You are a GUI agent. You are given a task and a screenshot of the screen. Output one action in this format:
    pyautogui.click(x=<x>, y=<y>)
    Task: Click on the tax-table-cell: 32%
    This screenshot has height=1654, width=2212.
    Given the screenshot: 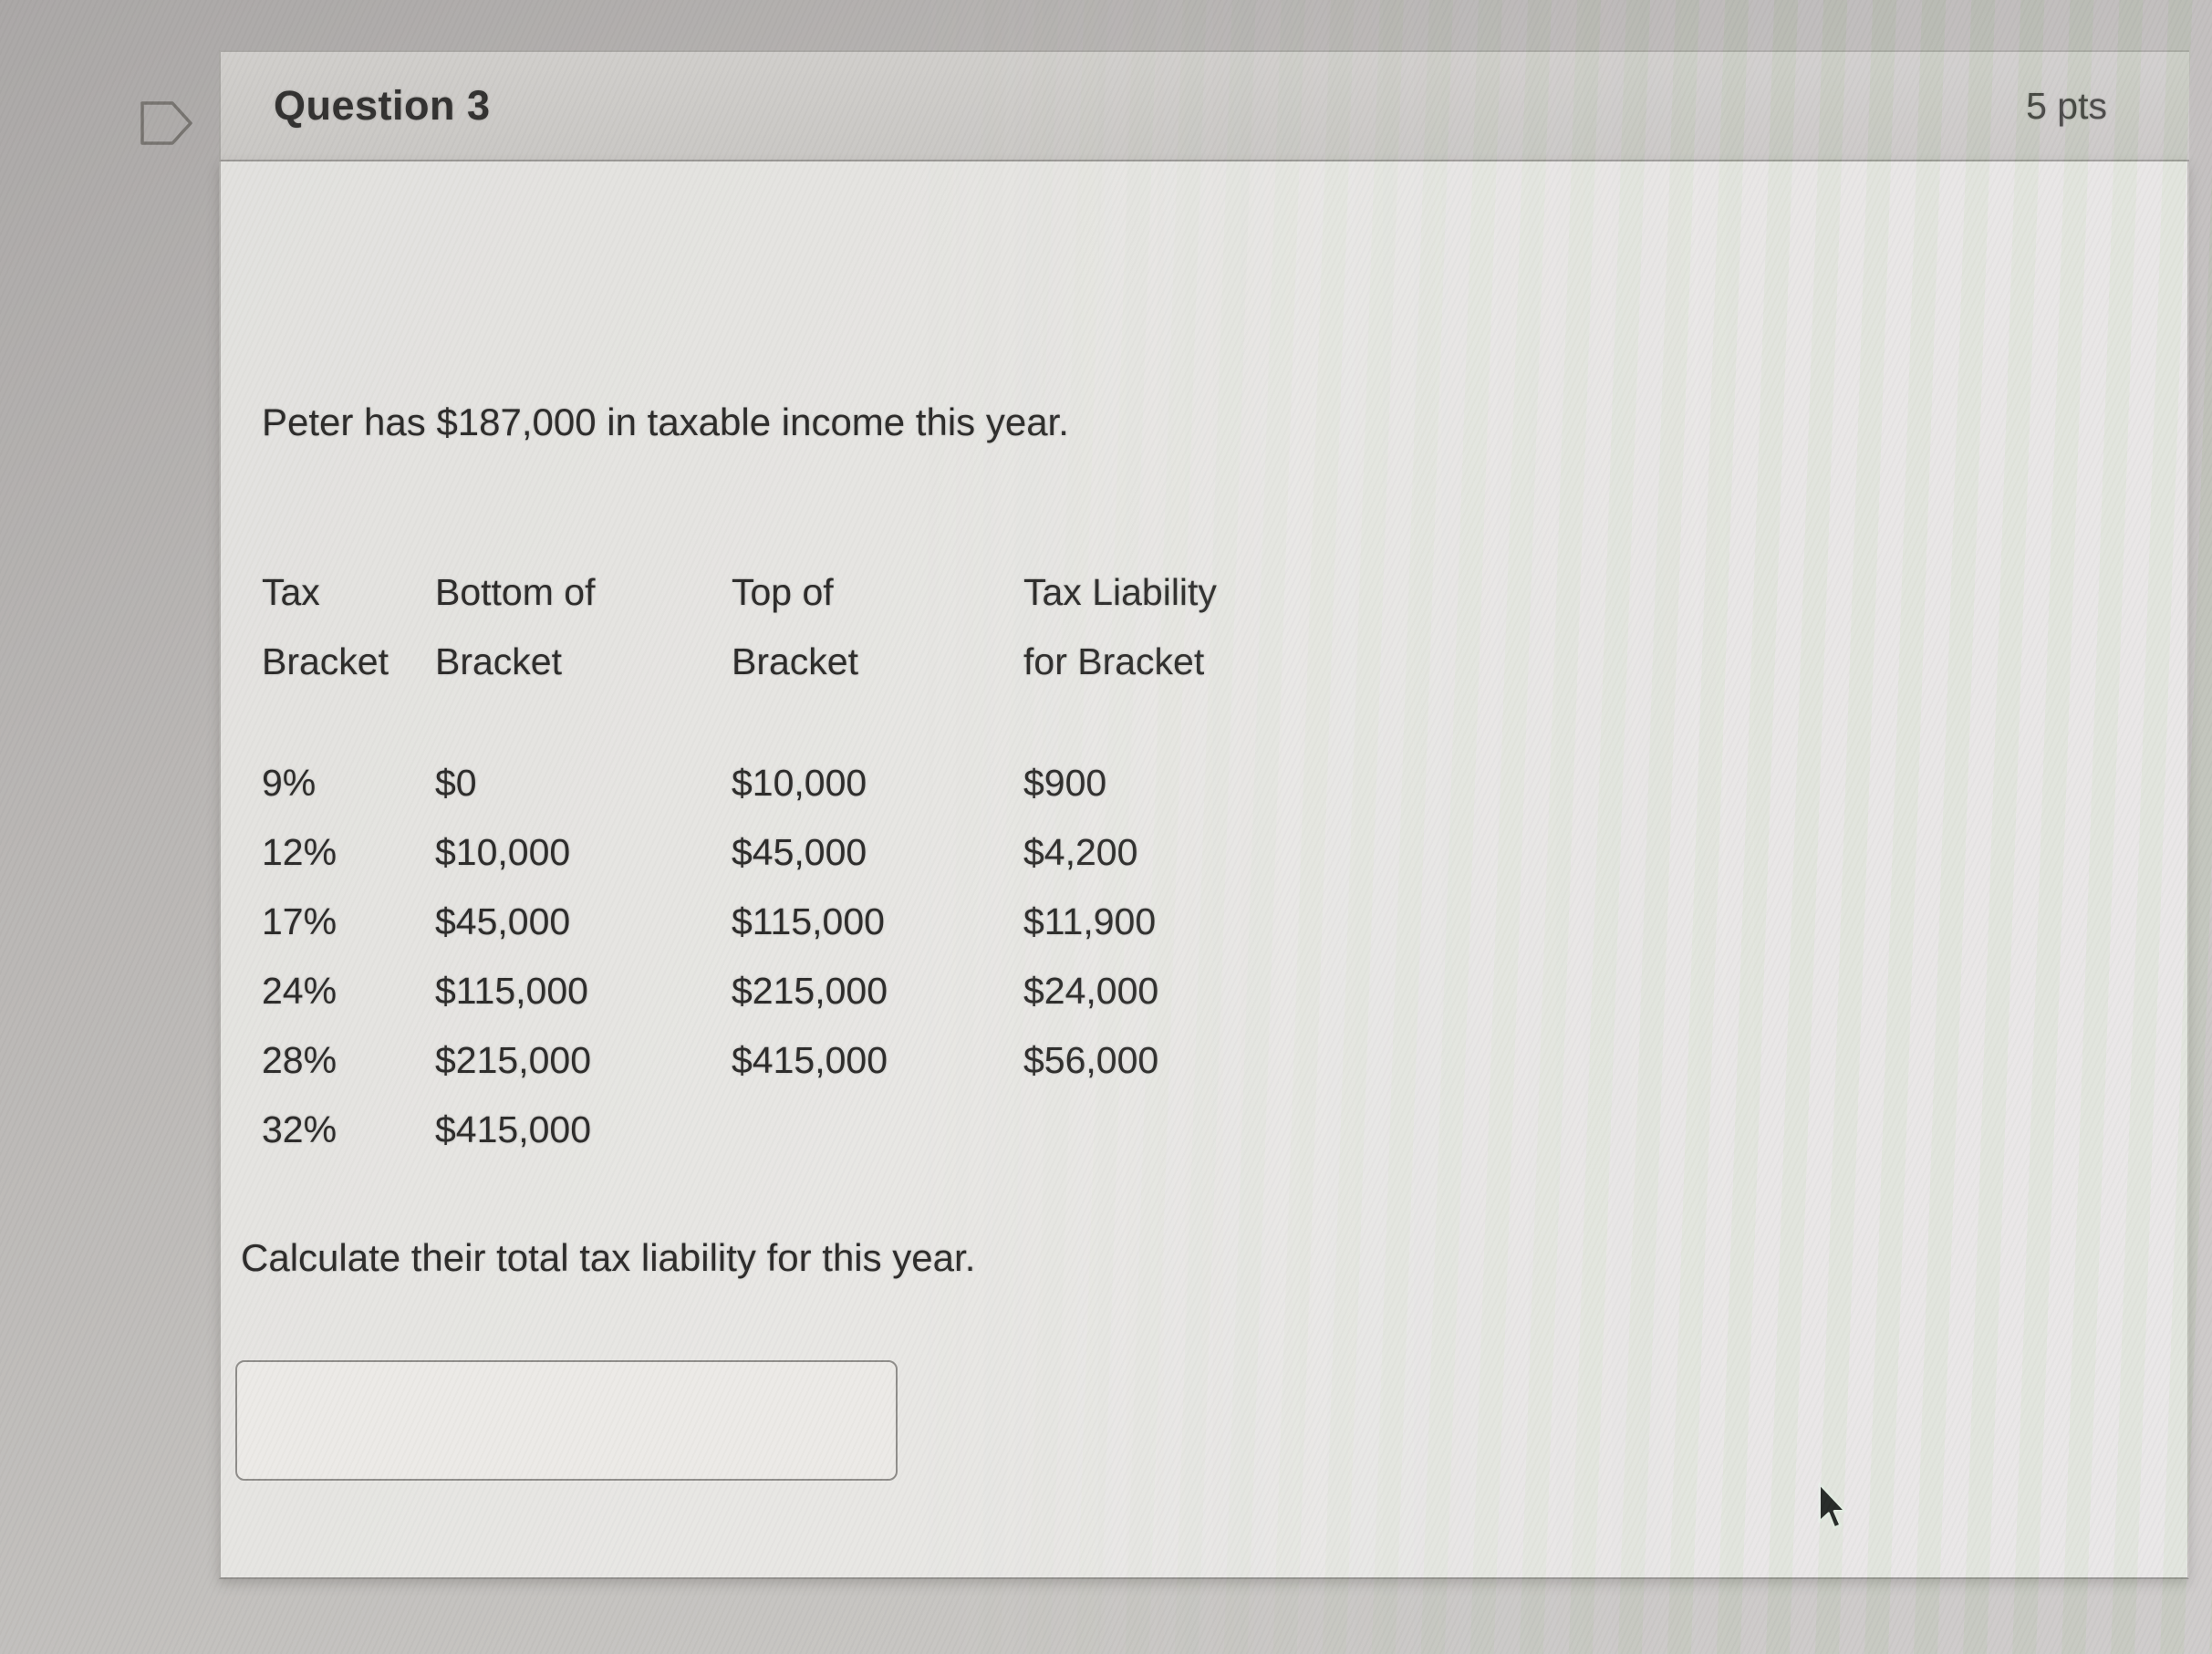 What is the action you would take?
    pyautogui.click(x=300, y=1129)
    